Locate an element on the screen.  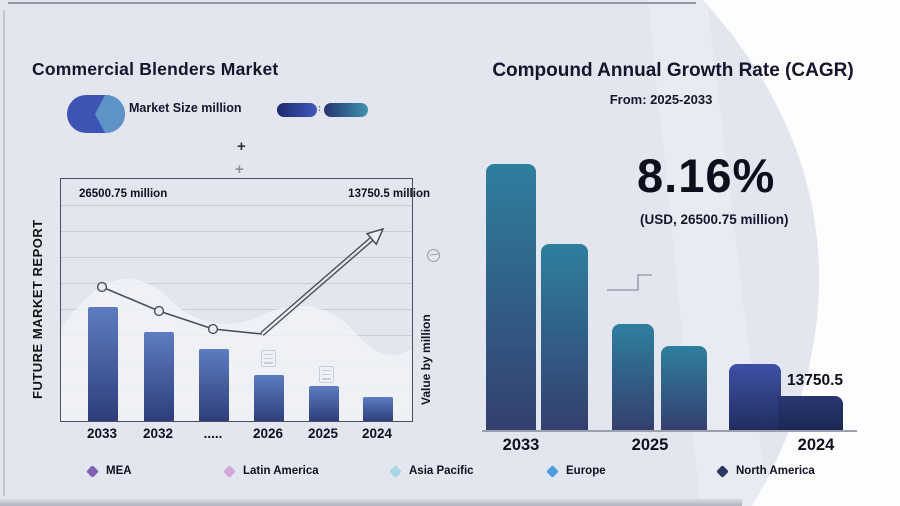
capsule-hexagon-shape is located at coordinates (110, 114).